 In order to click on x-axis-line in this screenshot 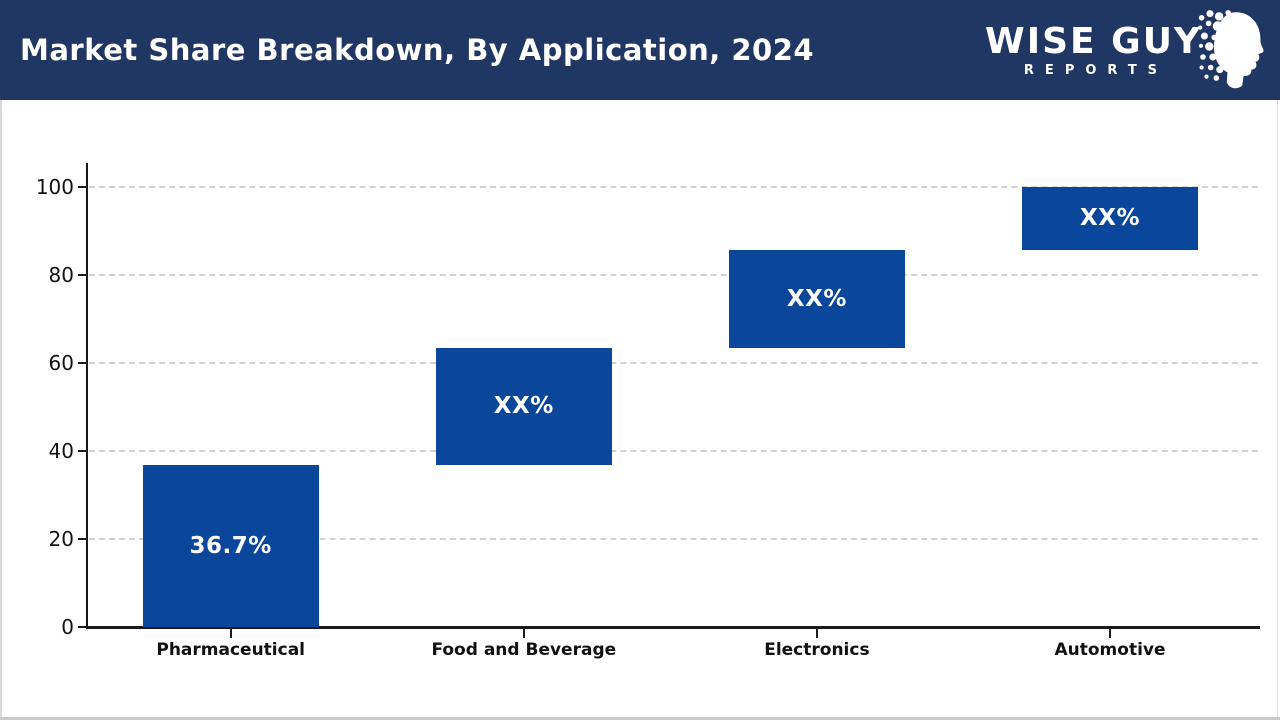, I will do `click(673, 627)`.